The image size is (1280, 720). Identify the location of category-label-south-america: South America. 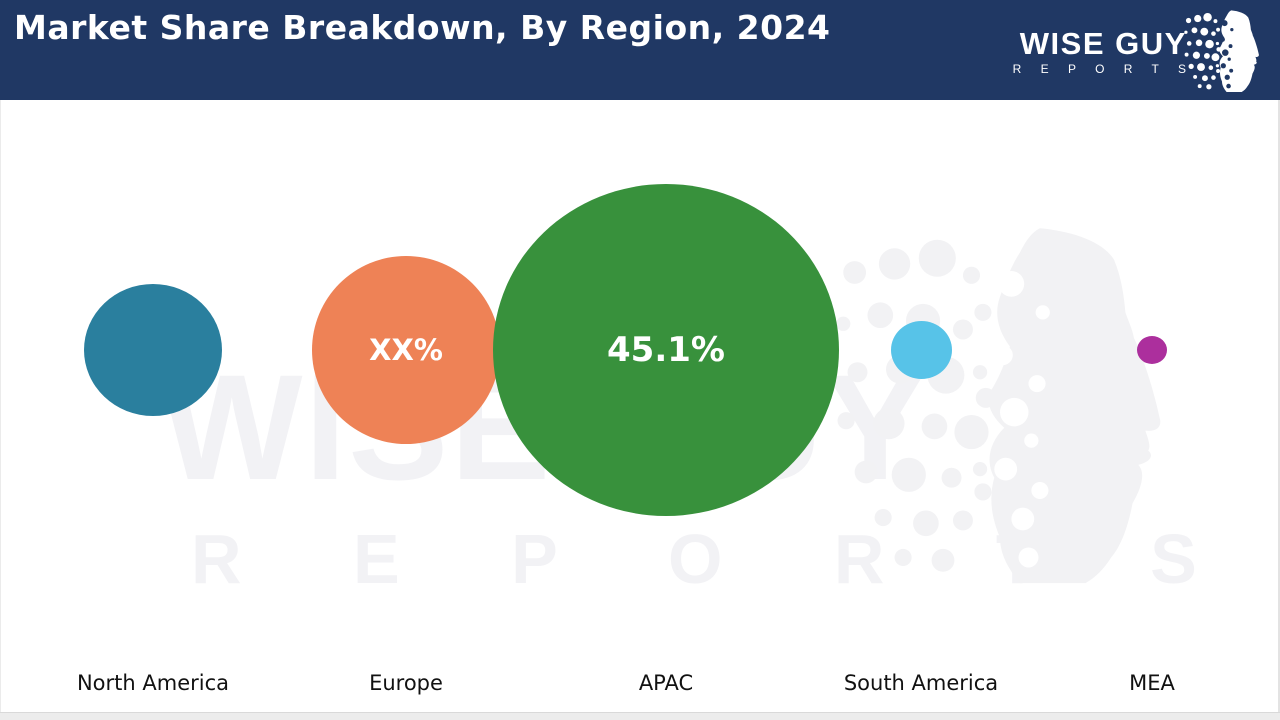
(921, 683).